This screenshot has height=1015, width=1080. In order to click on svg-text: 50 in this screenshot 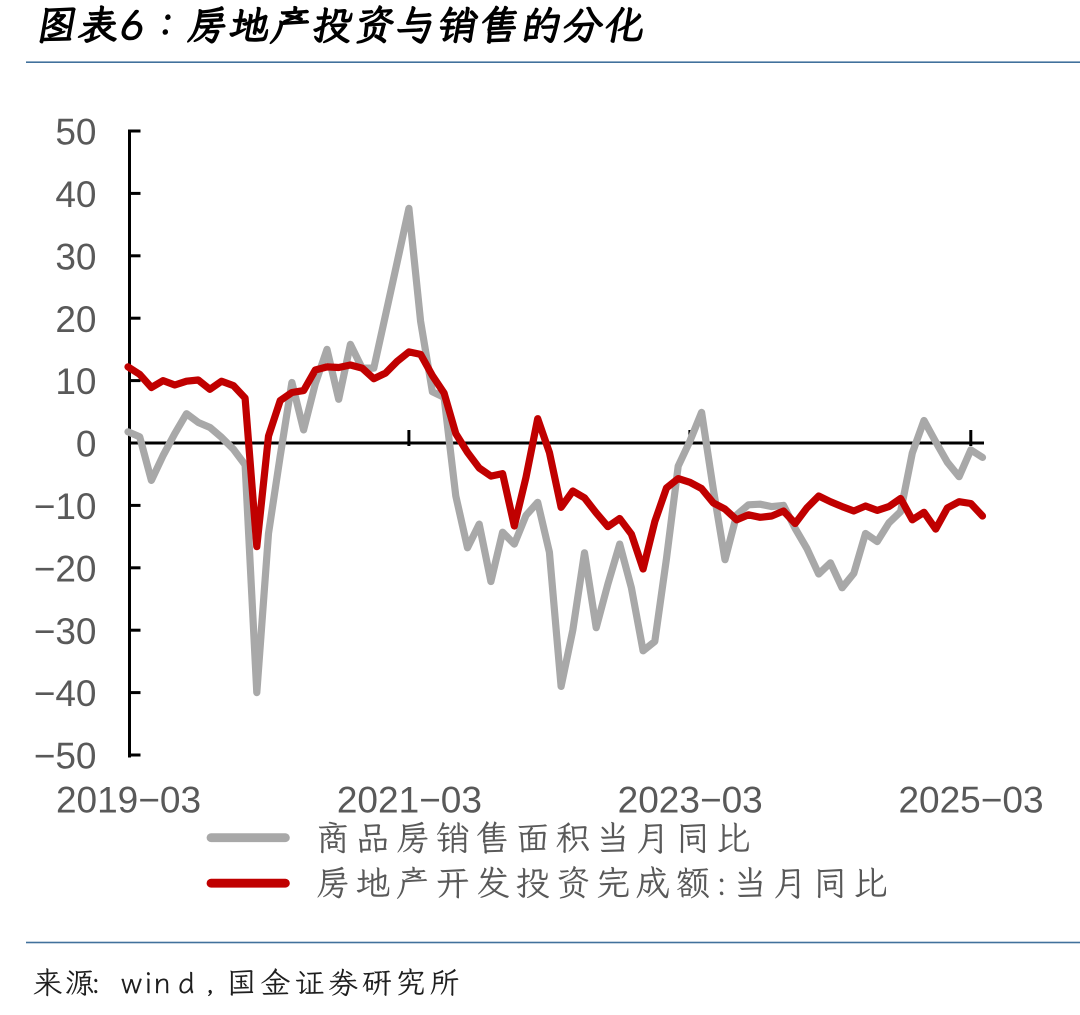, I will do `click(75, 132)`.